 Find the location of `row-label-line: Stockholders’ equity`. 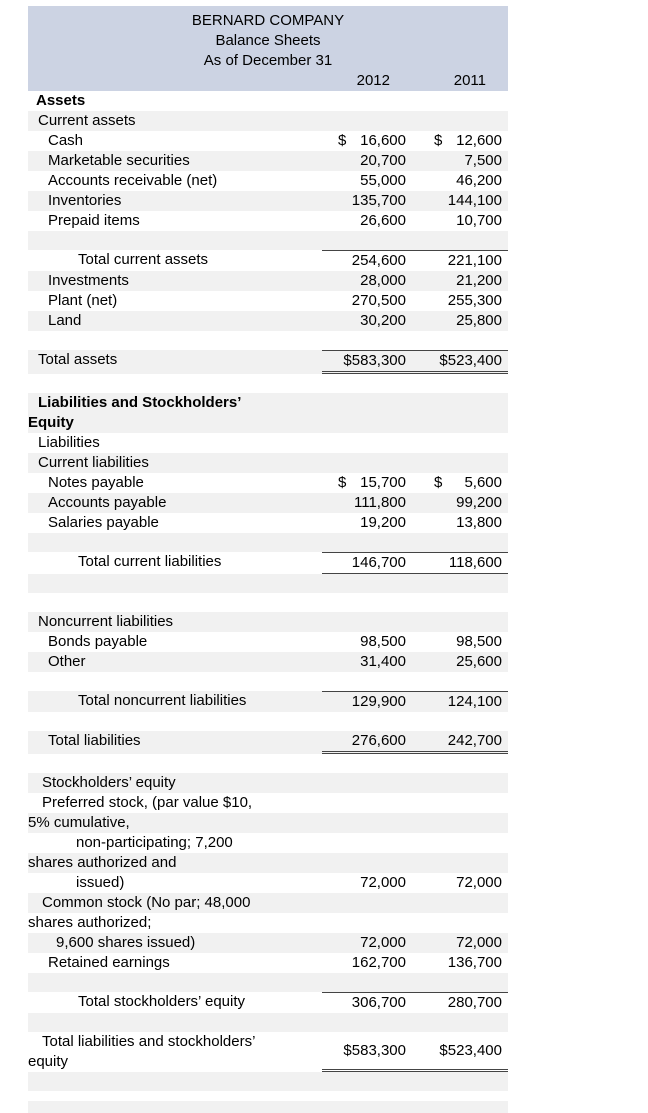

row-label-line: Stockholders’ equity is located at coordinates (109, 782).